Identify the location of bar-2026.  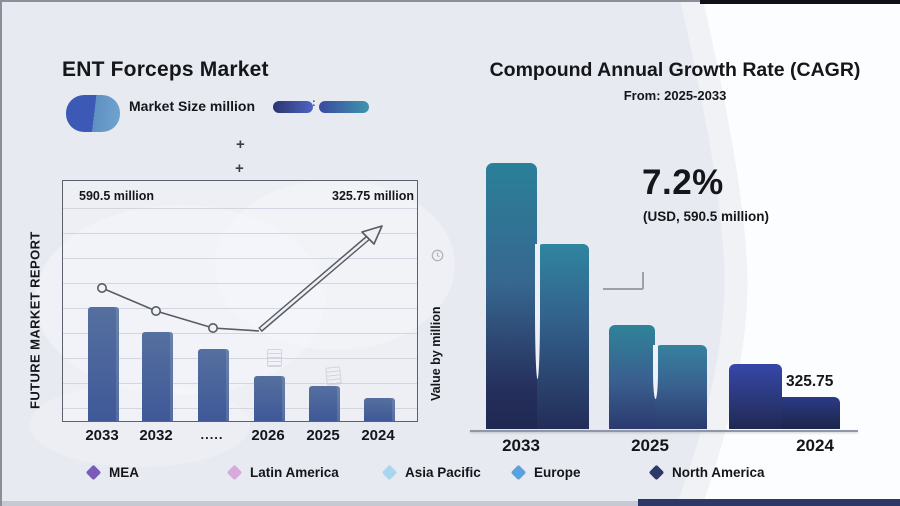
(269, 398).